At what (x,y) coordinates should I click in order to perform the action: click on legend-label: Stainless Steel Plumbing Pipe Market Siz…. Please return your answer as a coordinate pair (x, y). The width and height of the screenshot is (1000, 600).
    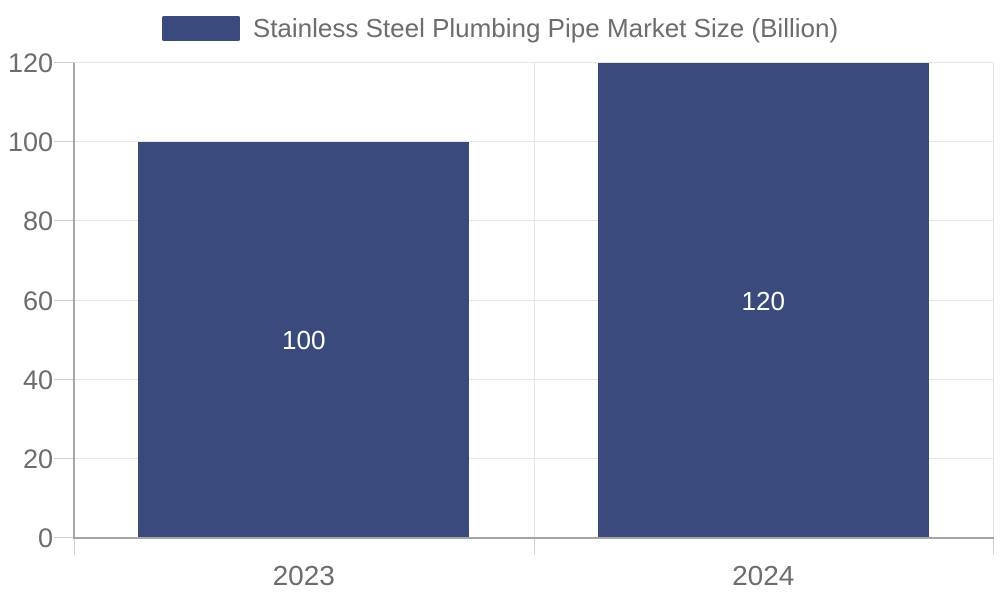
    Looking at the image, I should click on (545, 28).